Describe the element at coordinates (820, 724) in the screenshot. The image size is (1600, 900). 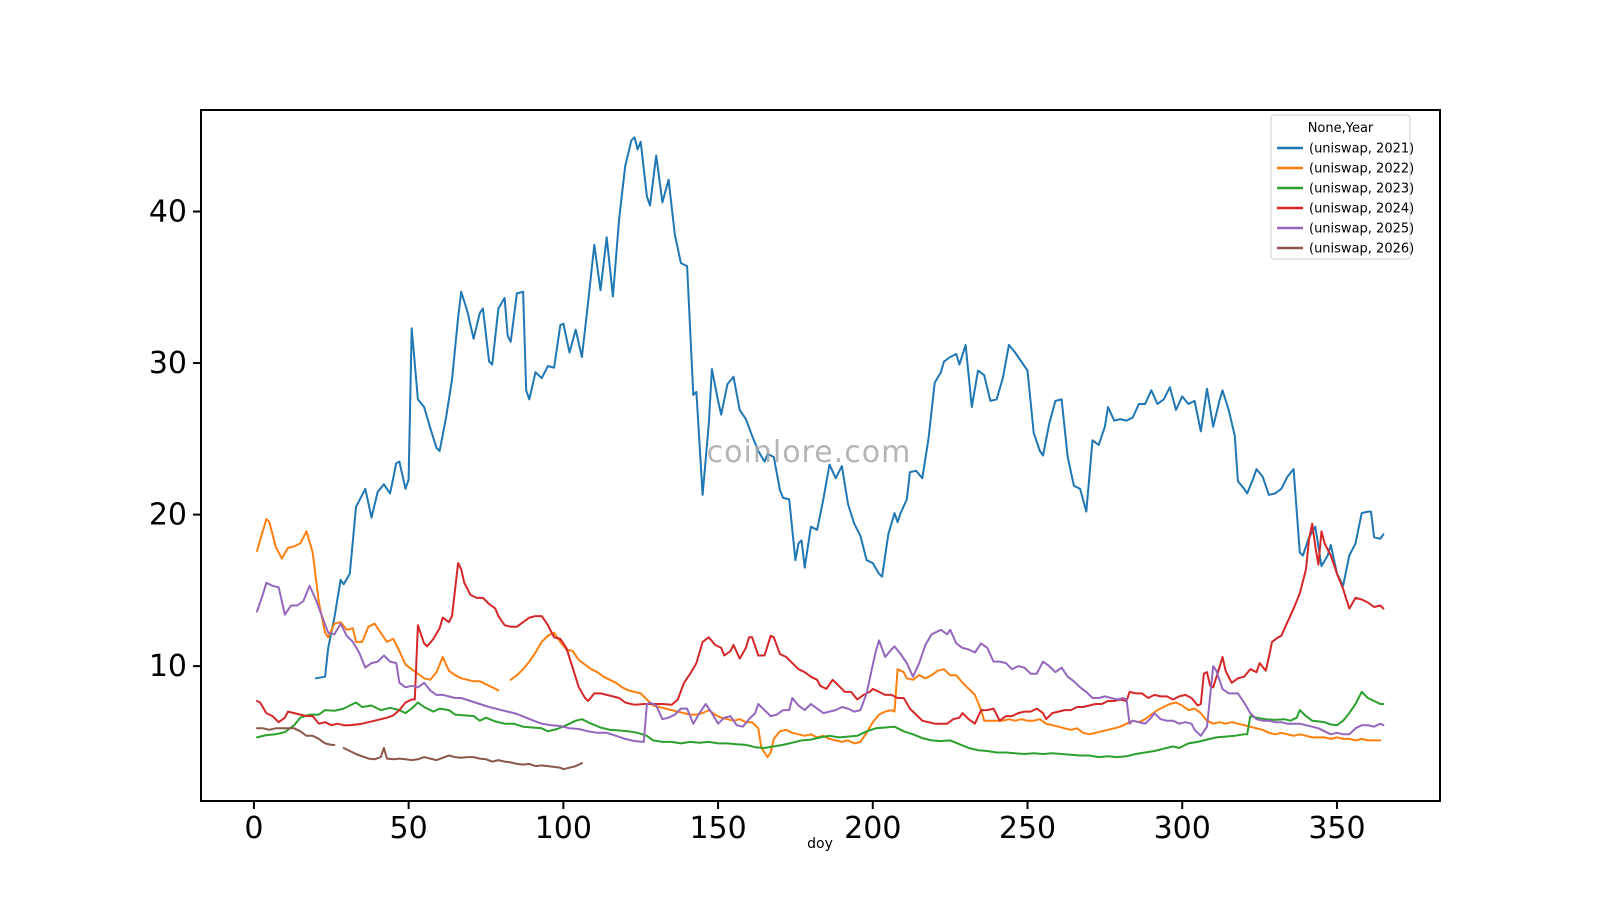
I see `series-line-uniswap-2023` at that location.